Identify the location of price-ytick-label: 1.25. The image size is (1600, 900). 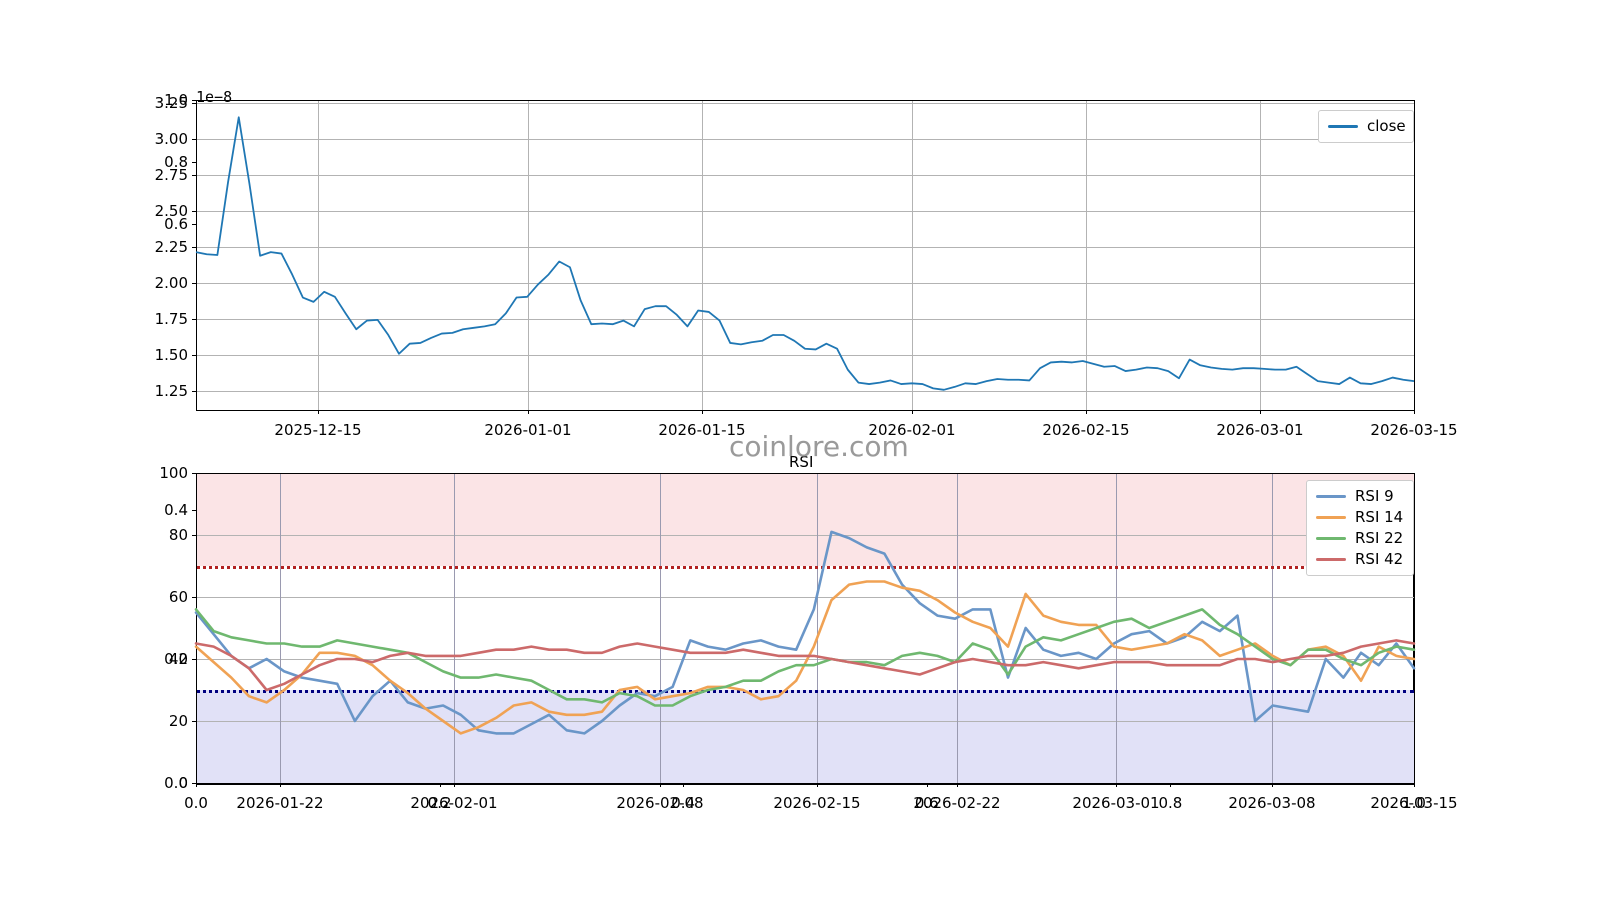
(171, 391).